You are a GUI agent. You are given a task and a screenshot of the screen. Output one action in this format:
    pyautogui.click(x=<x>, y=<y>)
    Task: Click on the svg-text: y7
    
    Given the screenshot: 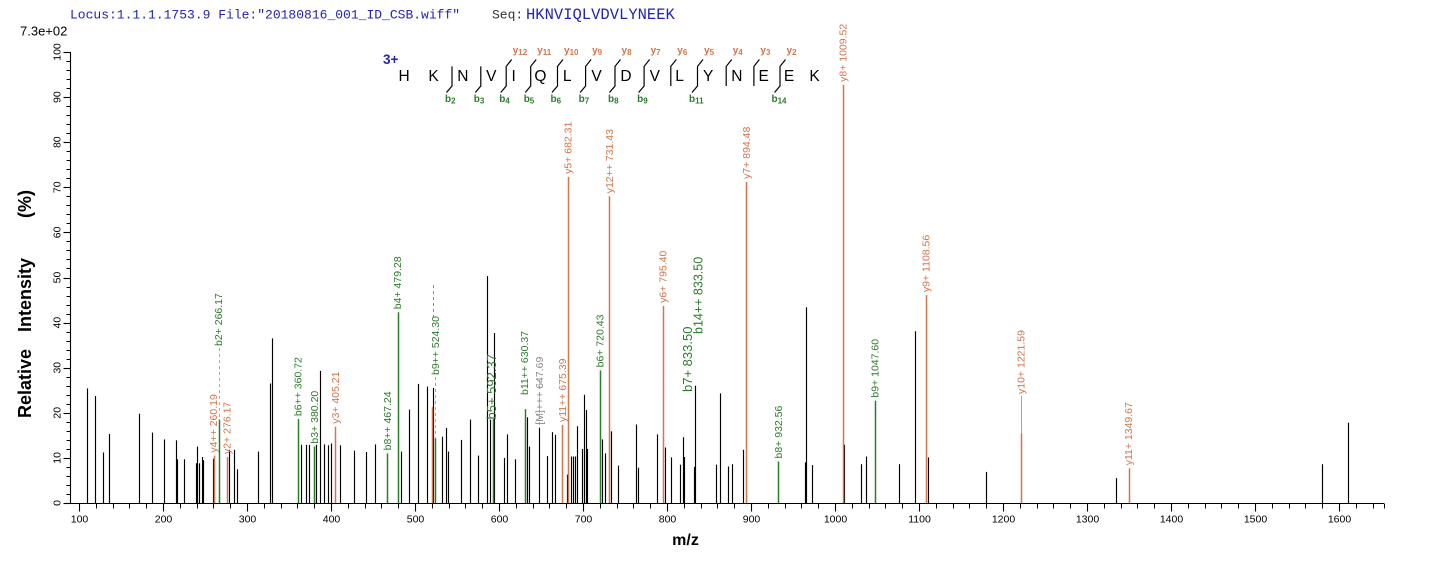 What is the action you would take?
    pyautogui.click(x=656, y=52)
    